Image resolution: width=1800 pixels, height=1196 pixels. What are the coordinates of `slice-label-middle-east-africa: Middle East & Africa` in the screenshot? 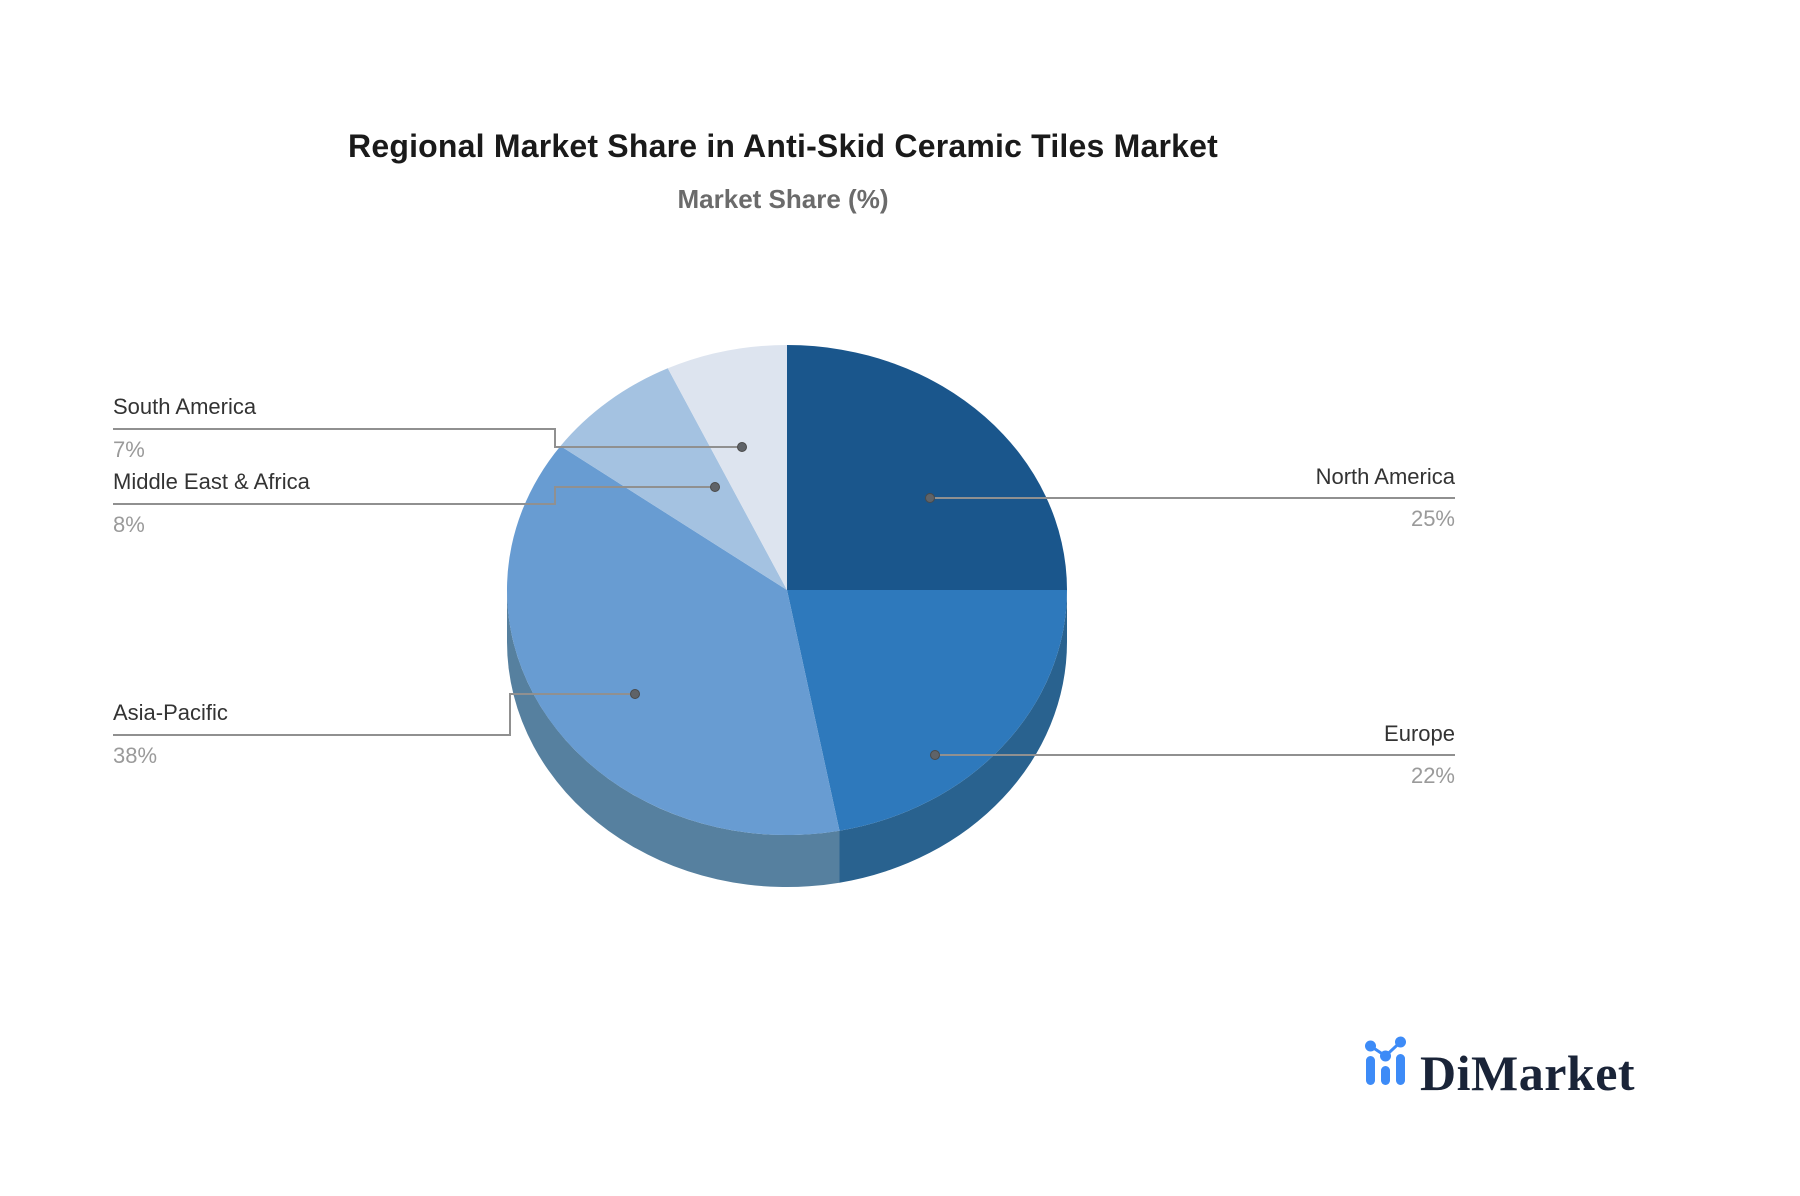 It's located at (211, 481).